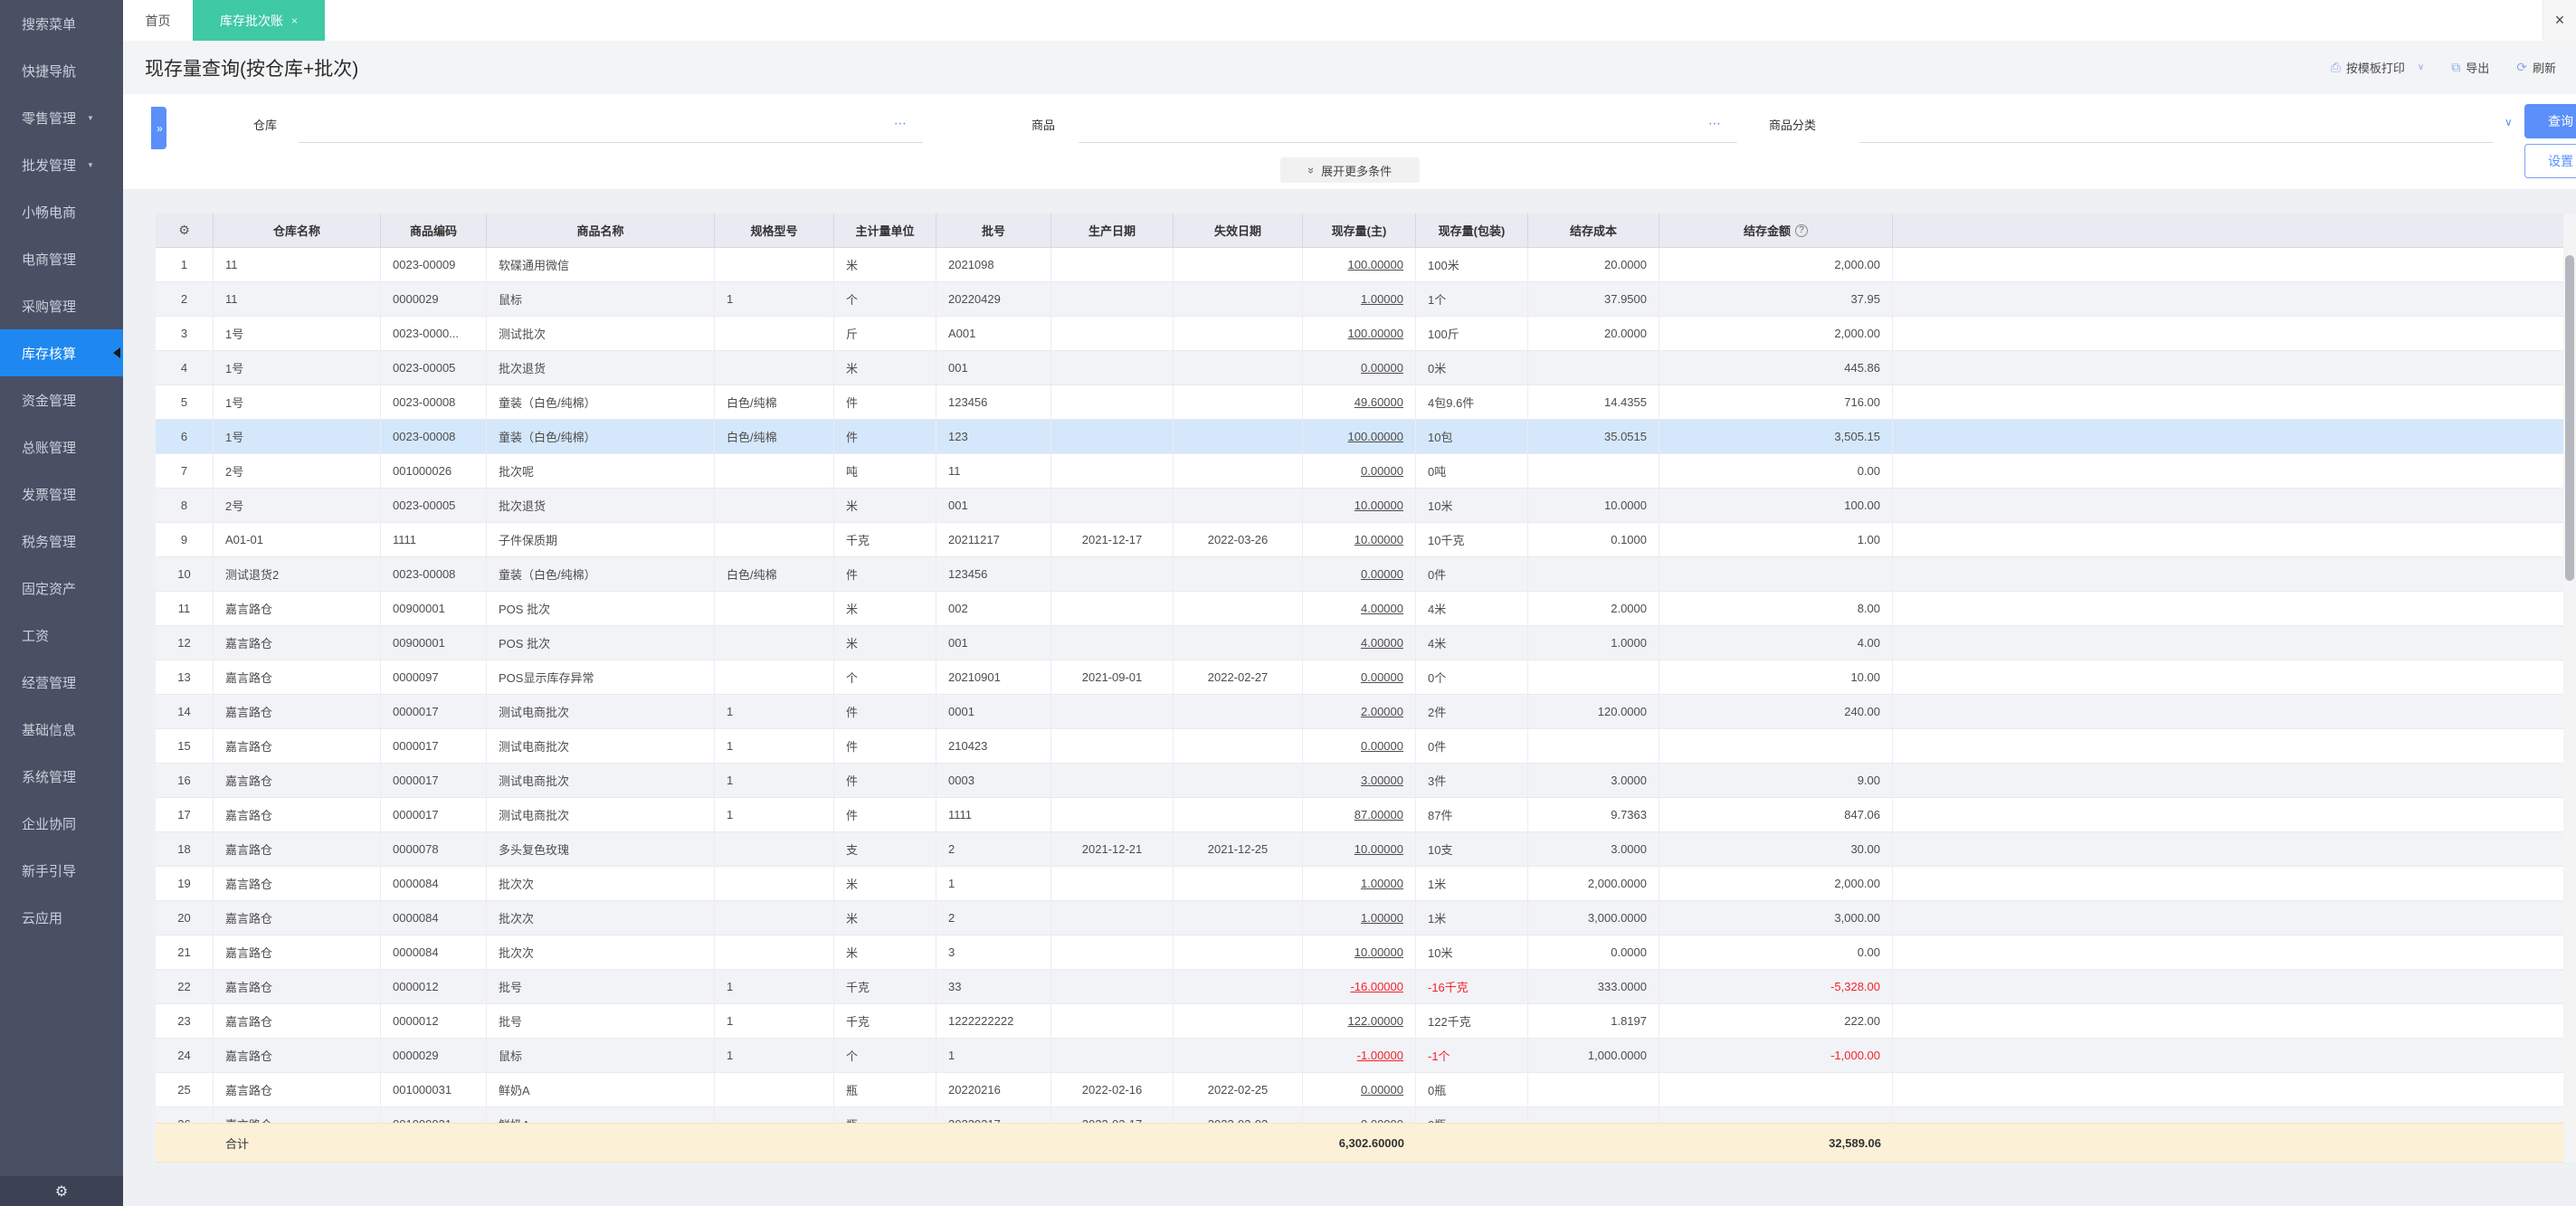 Image resolution: width=2576 pixels, height=1206 pixels. Describe the element at coordinates (158, 20) in the screenshot. I see `tab-home: 首页` at that location.